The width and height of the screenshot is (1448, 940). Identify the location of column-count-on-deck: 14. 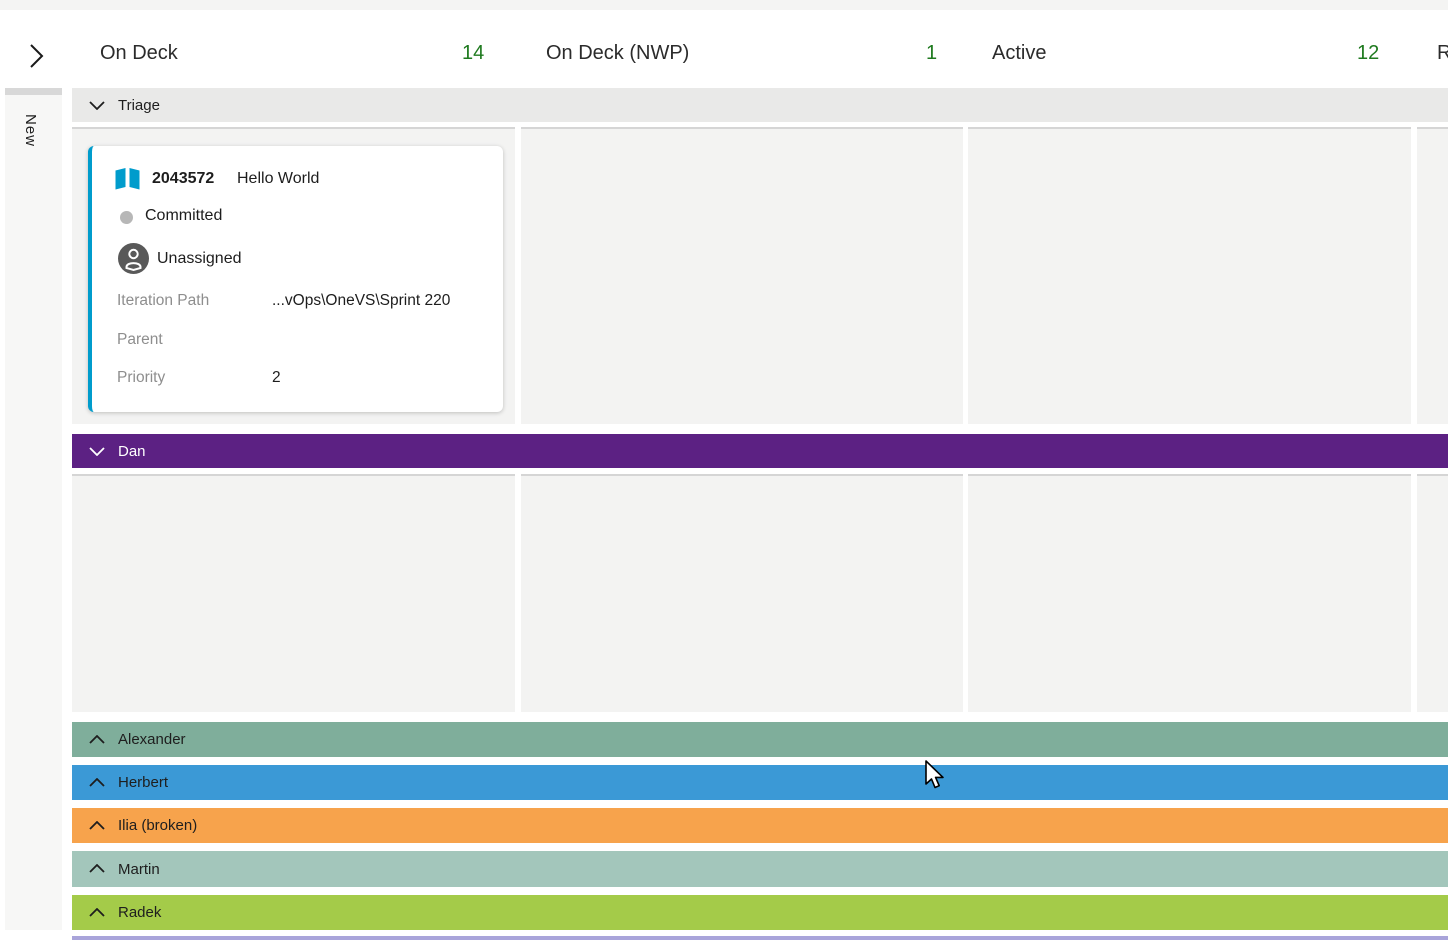
(473, 53).